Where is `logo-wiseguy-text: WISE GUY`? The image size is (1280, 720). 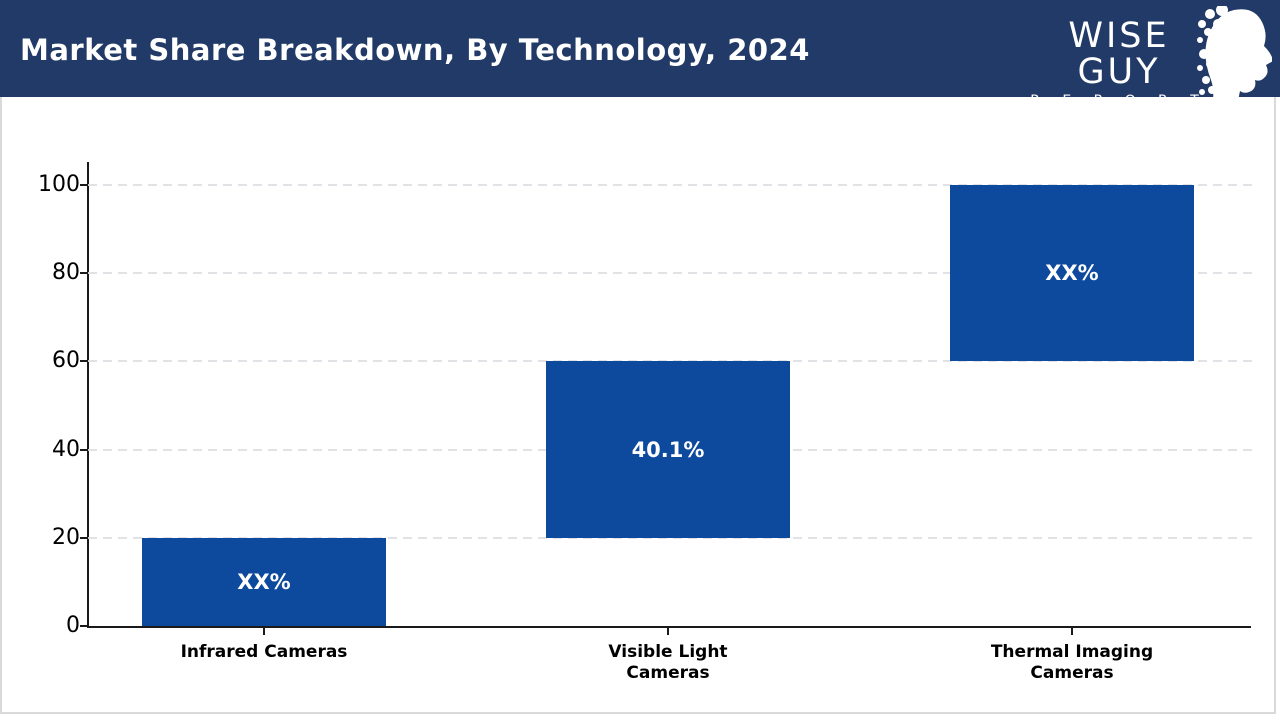
logo-wiseguy-text: WISE GUY is located at coordinates (1119, 54).